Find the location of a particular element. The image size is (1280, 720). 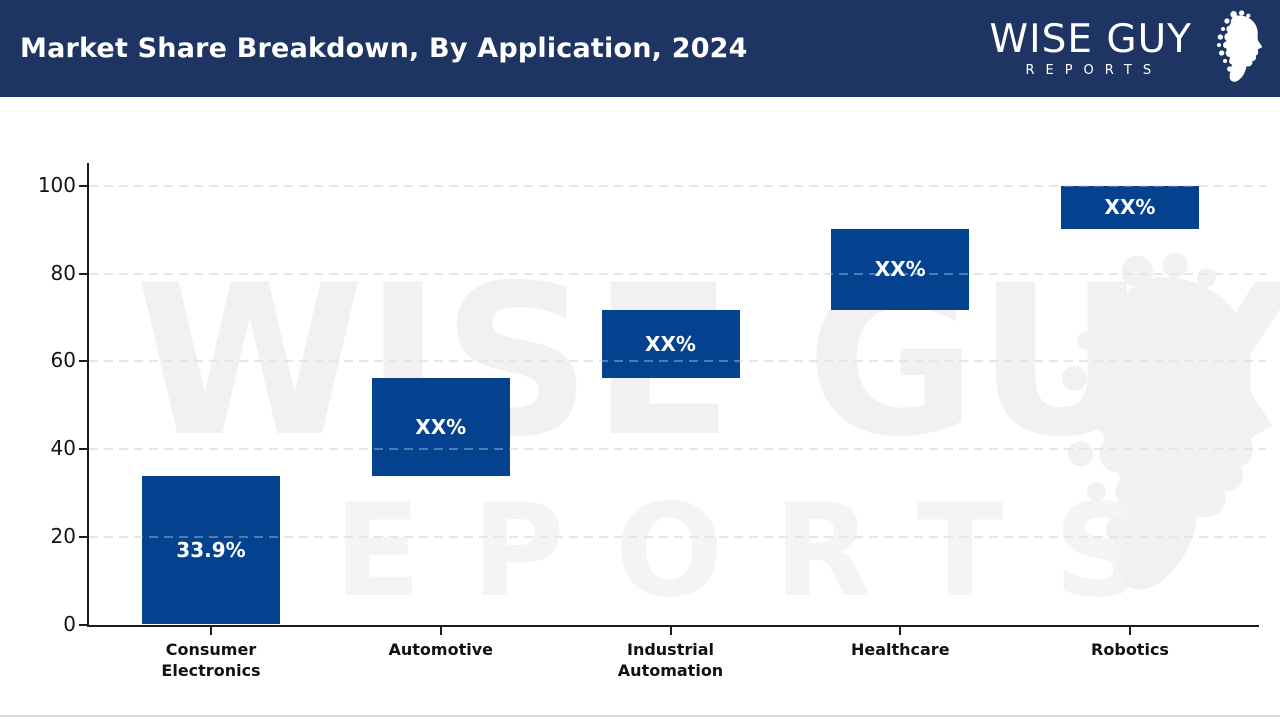

bar-healthcare: XX% is located at coordinates (900, 269).